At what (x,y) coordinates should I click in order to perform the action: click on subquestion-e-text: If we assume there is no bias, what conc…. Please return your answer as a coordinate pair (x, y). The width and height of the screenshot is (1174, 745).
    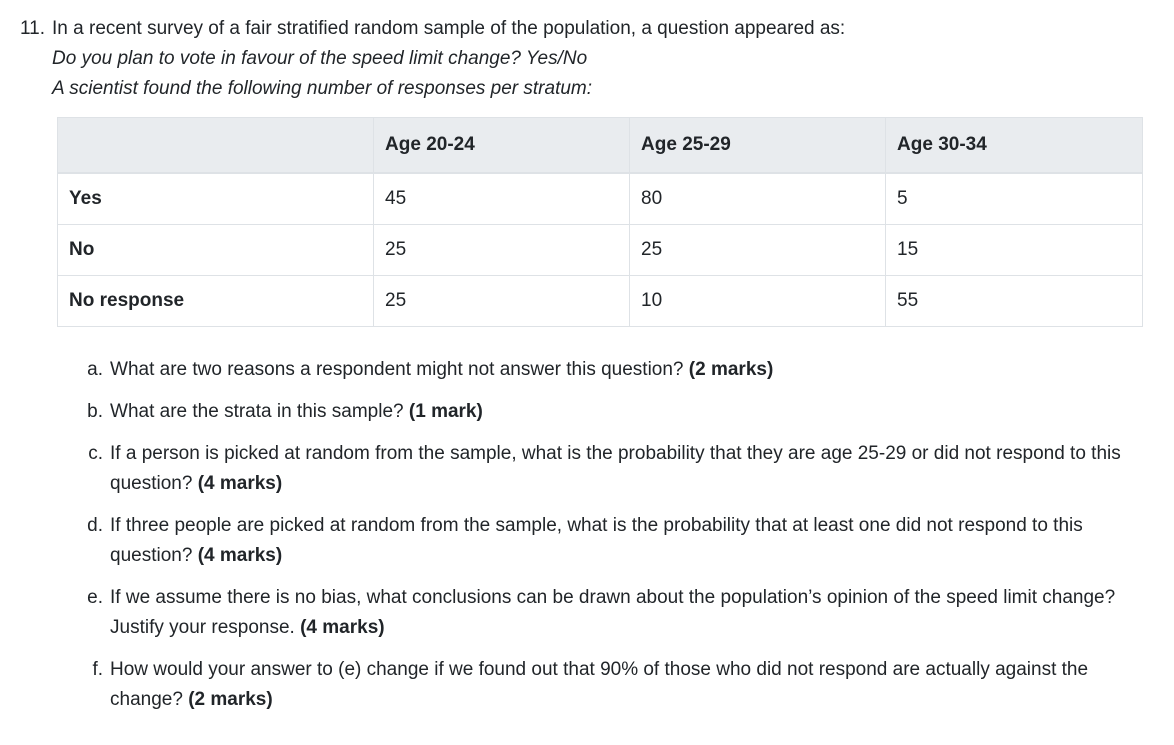
    Looking at the image, I should click on (620, 613).